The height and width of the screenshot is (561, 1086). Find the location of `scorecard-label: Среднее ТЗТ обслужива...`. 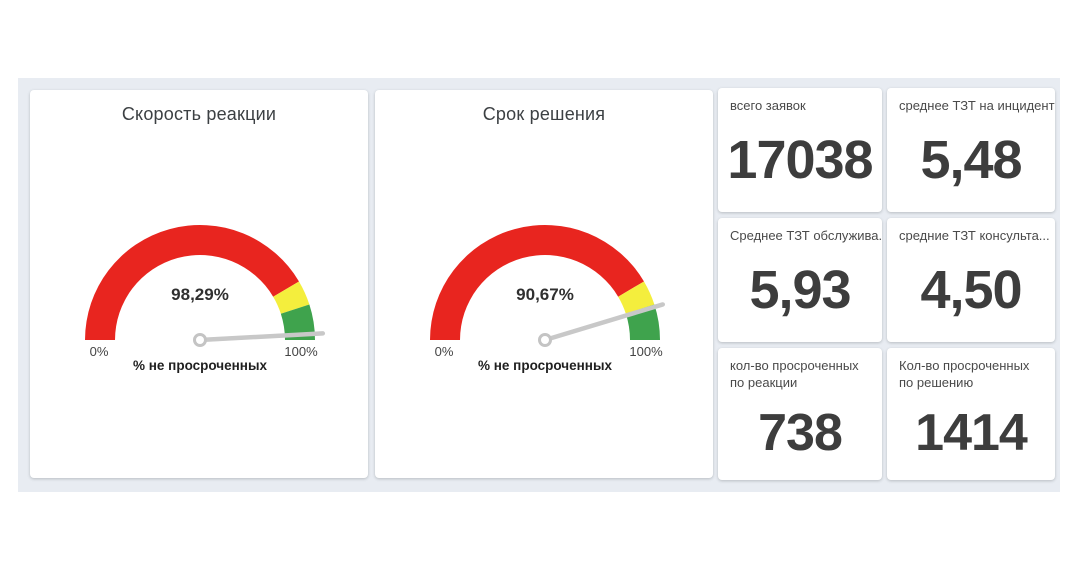

scorecard-label: Среднее ТЗТ обслужива... is located at coordinates (806, 235).